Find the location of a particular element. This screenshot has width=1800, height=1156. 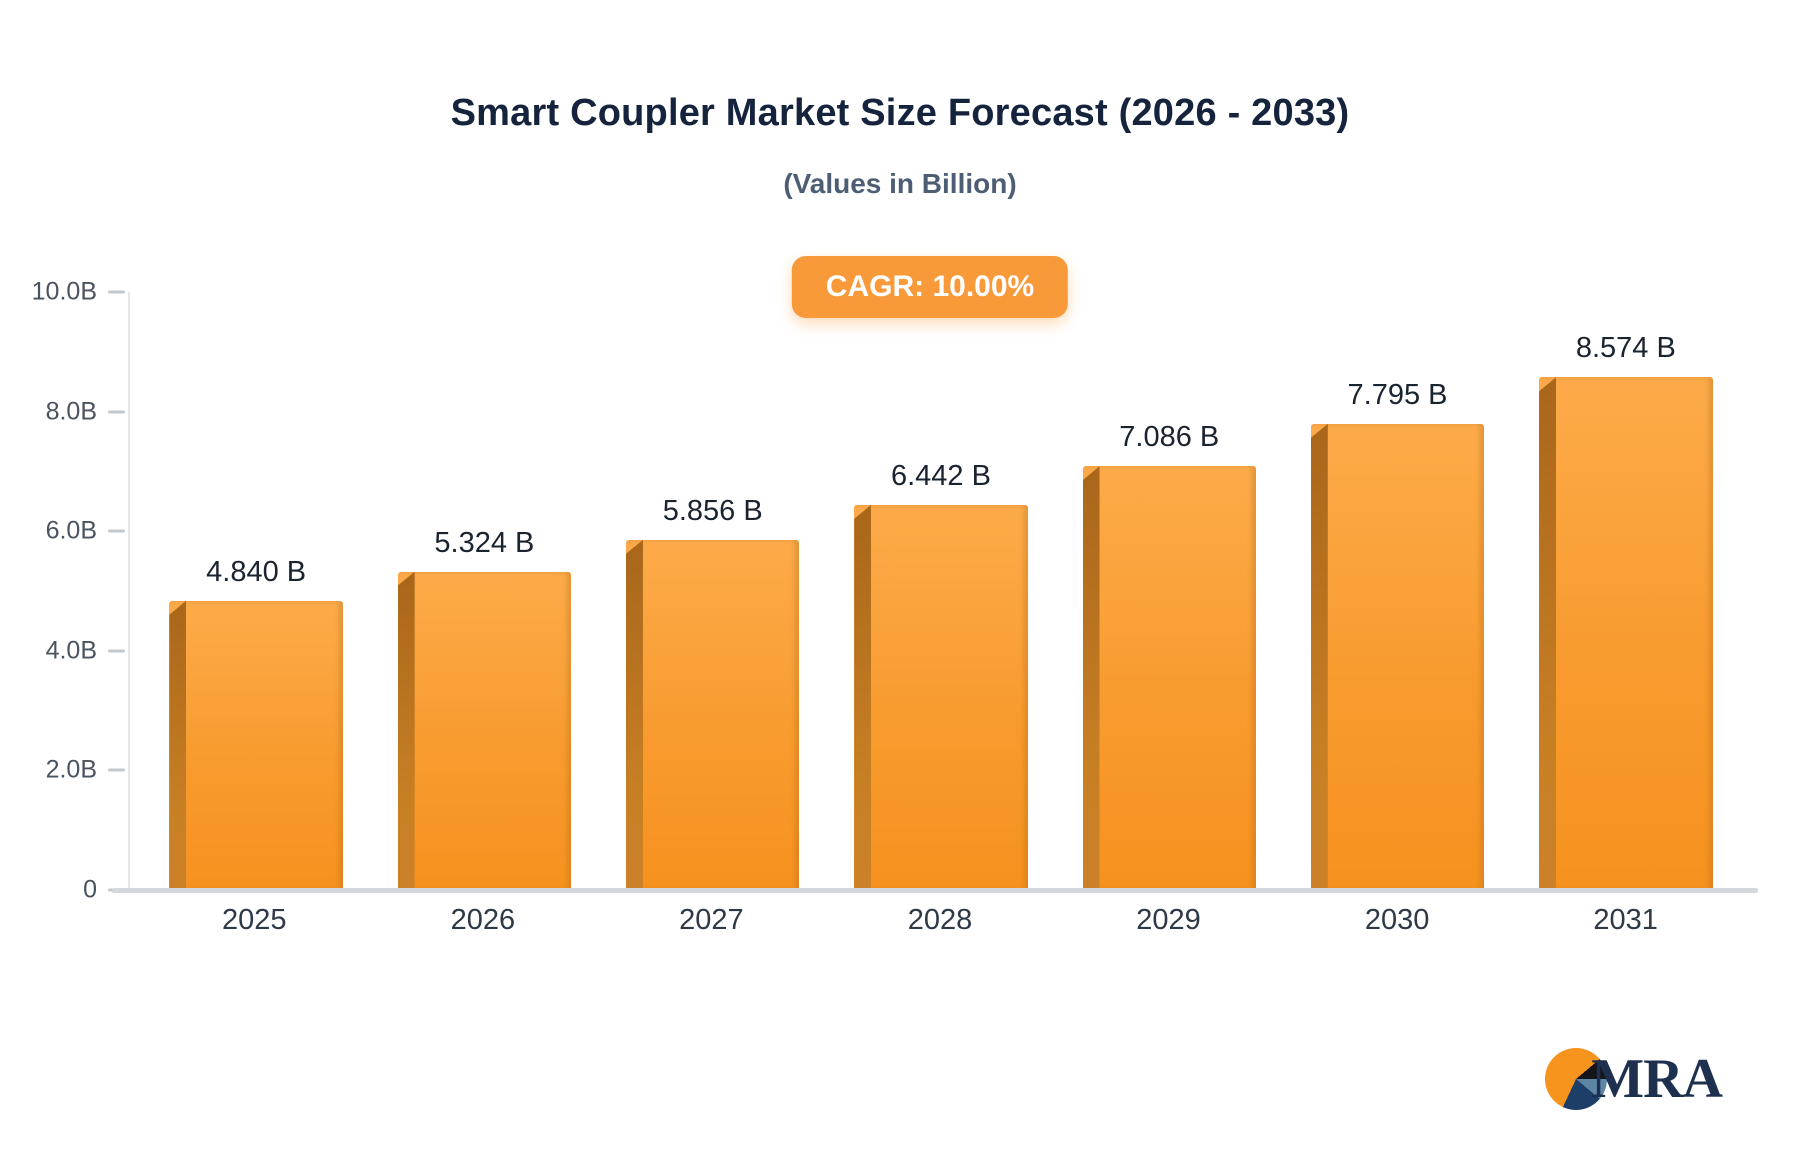

x-axis-label: 2031 is located at coordinates (1625, 920).